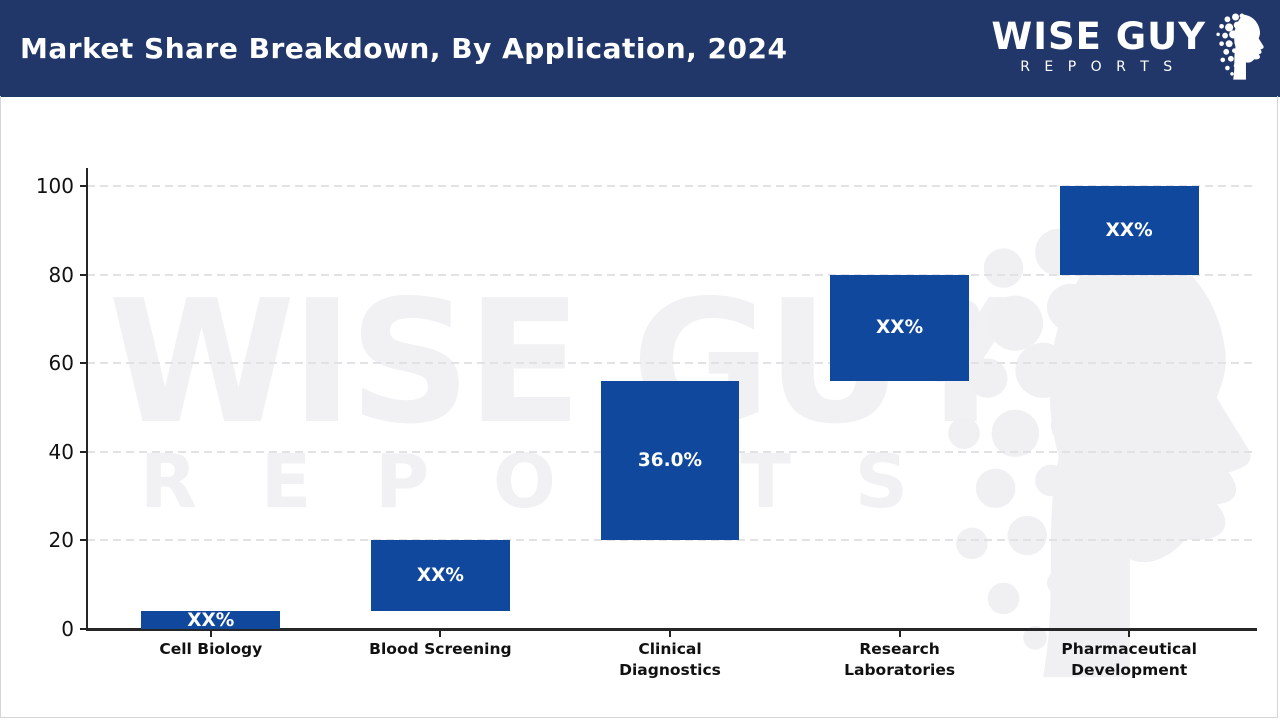  I want to click on logo-subtitle: R E P O R T S, so click(1099, 67).